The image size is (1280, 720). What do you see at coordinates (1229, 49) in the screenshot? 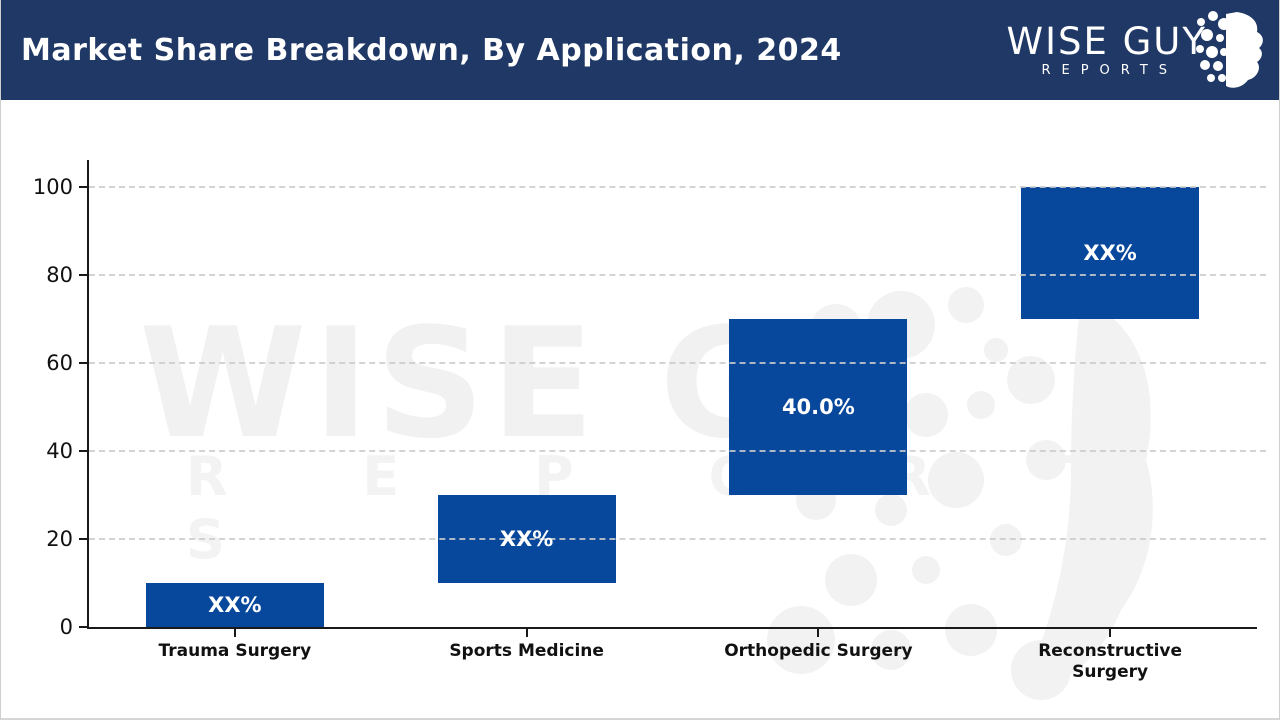
I see `dotted-face-icon` at bounding box center [1229, 49].